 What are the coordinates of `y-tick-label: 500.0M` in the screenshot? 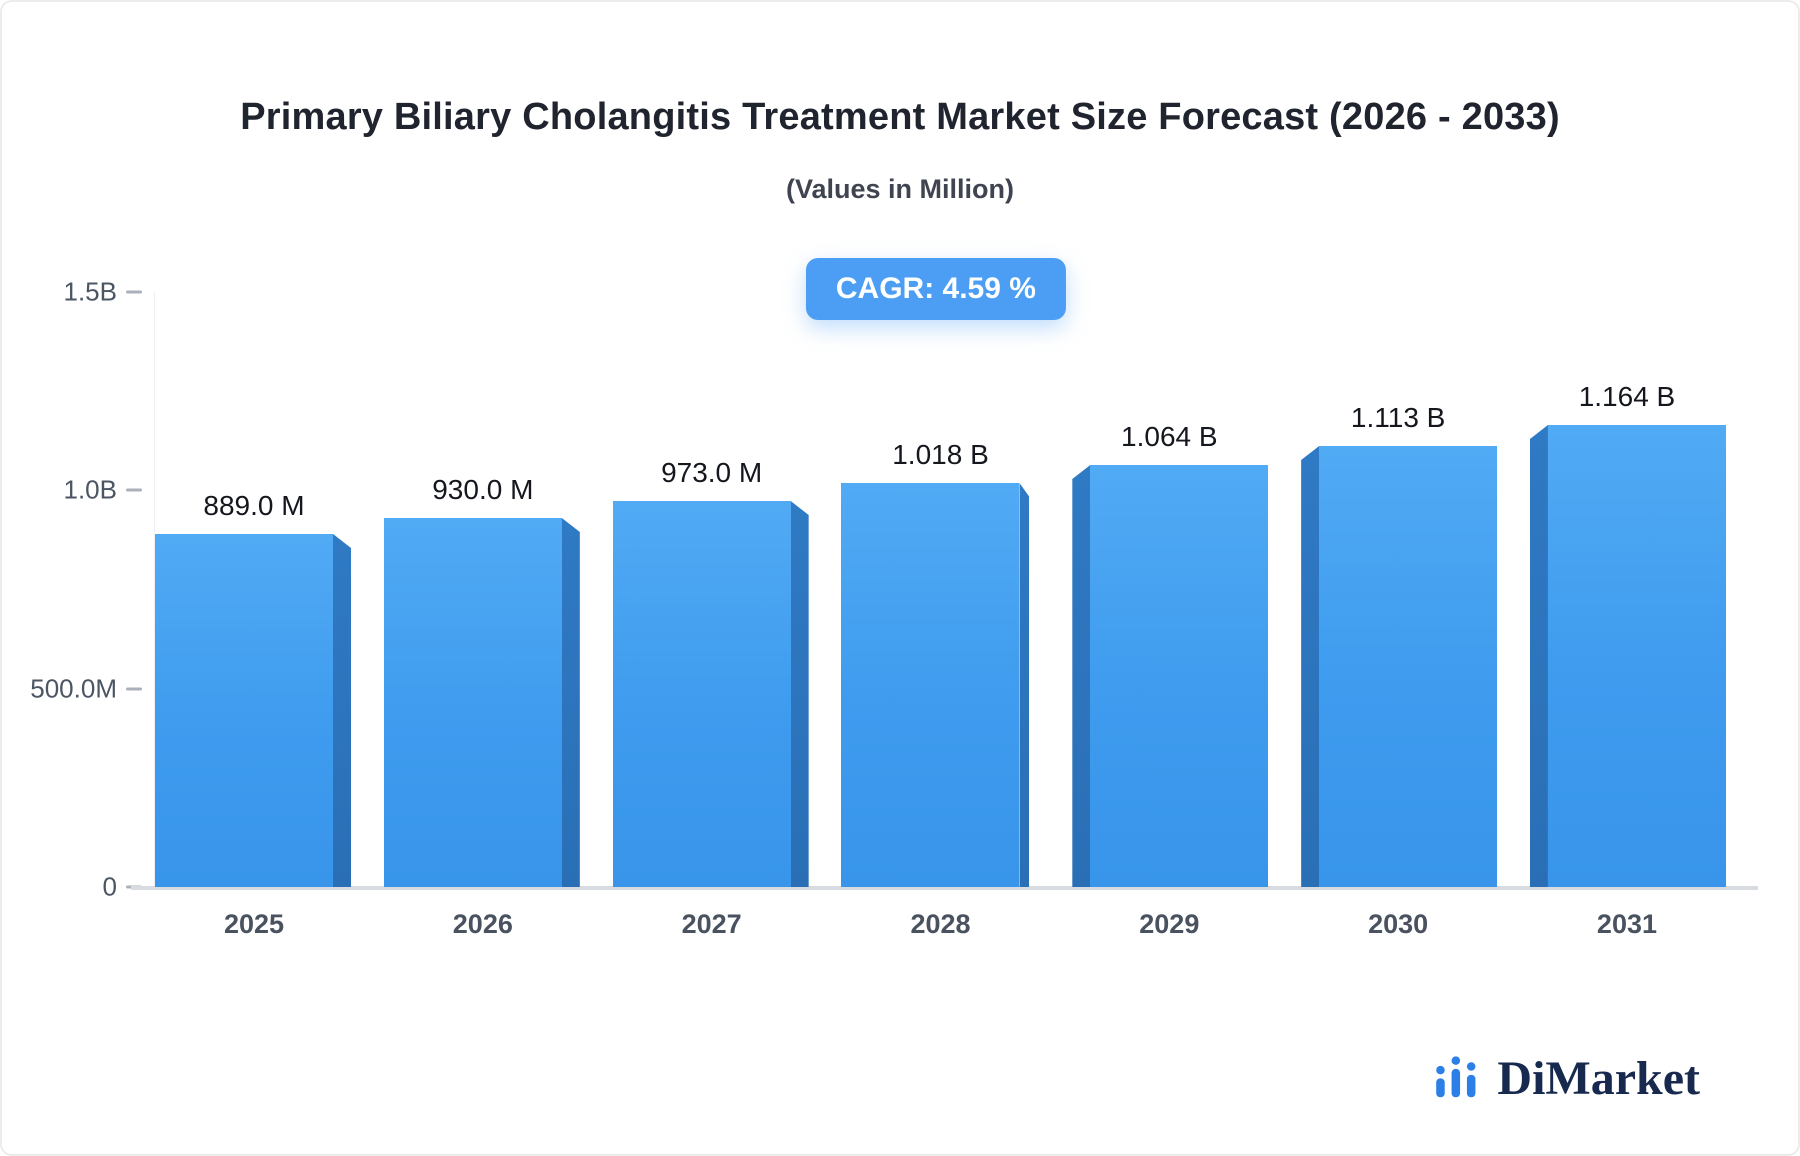 It's located at (86, 689).